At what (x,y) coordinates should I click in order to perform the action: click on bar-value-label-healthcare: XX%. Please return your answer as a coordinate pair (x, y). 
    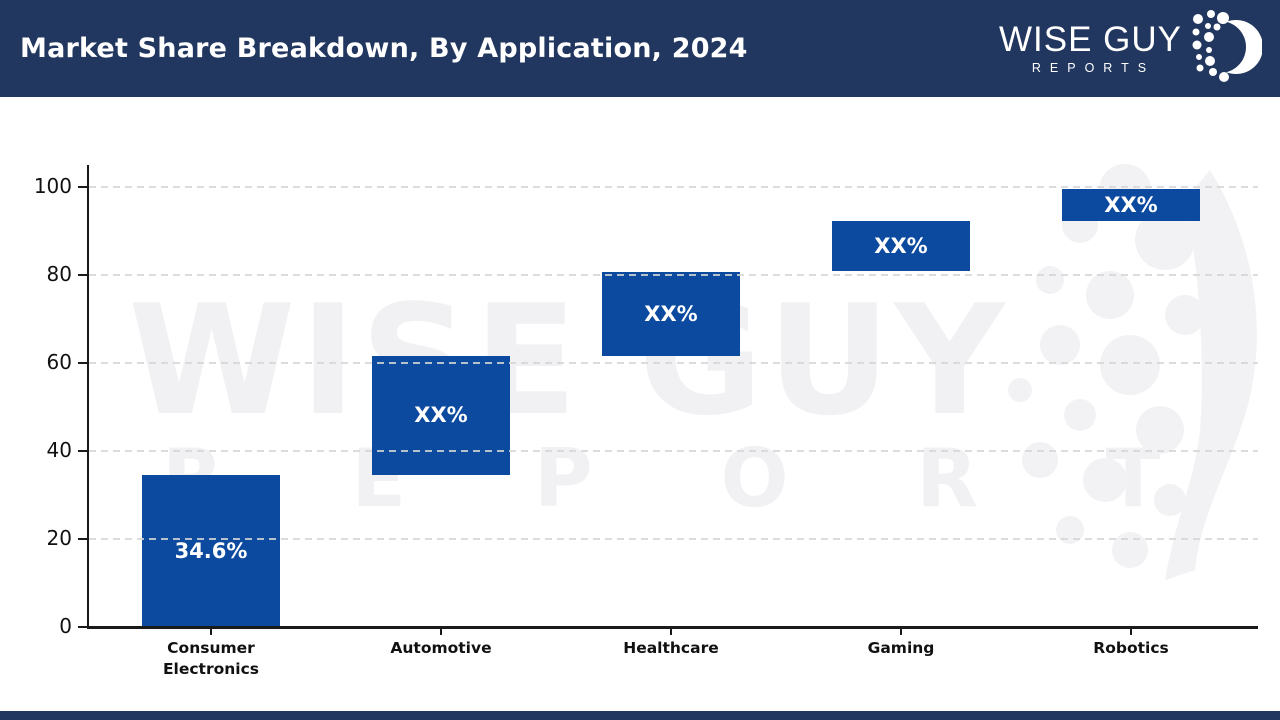
    Looking at the image, I should click on (671, 313).